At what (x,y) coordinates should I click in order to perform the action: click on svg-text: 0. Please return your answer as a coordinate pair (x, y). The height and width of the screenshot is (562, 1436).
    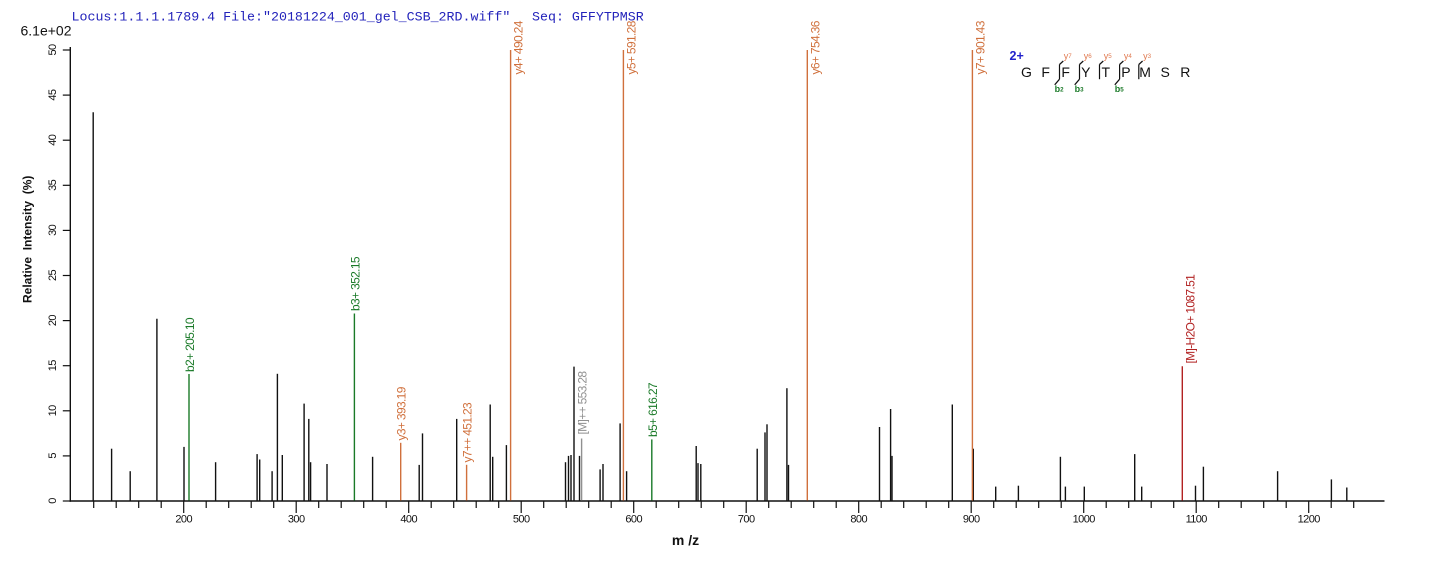
    Looking at the image, I should click on (53, 501).